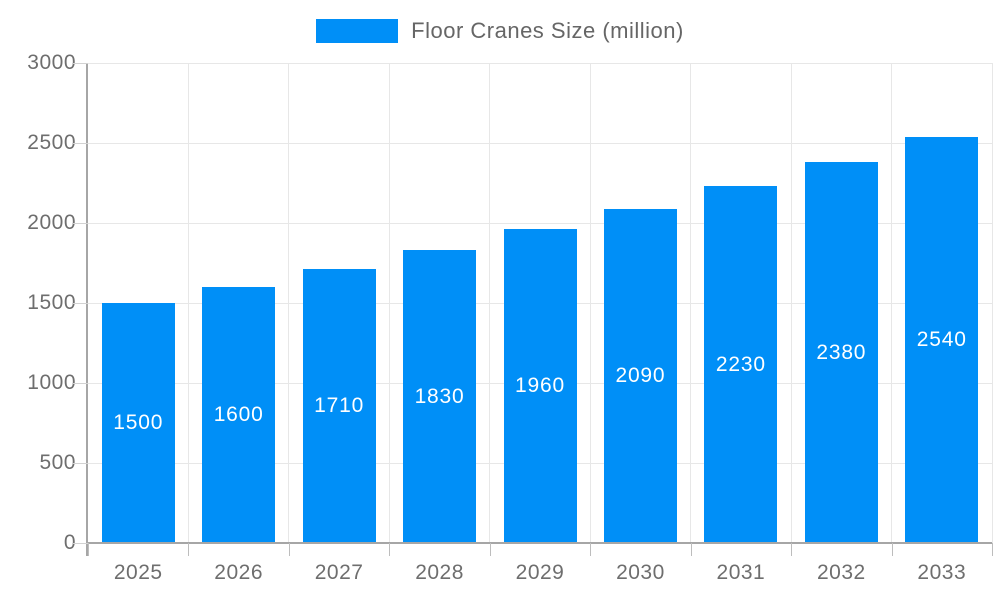  Describe the element at coordinates (69, 542) in the screenshot. I see `y-axis-label: 0` at that location.